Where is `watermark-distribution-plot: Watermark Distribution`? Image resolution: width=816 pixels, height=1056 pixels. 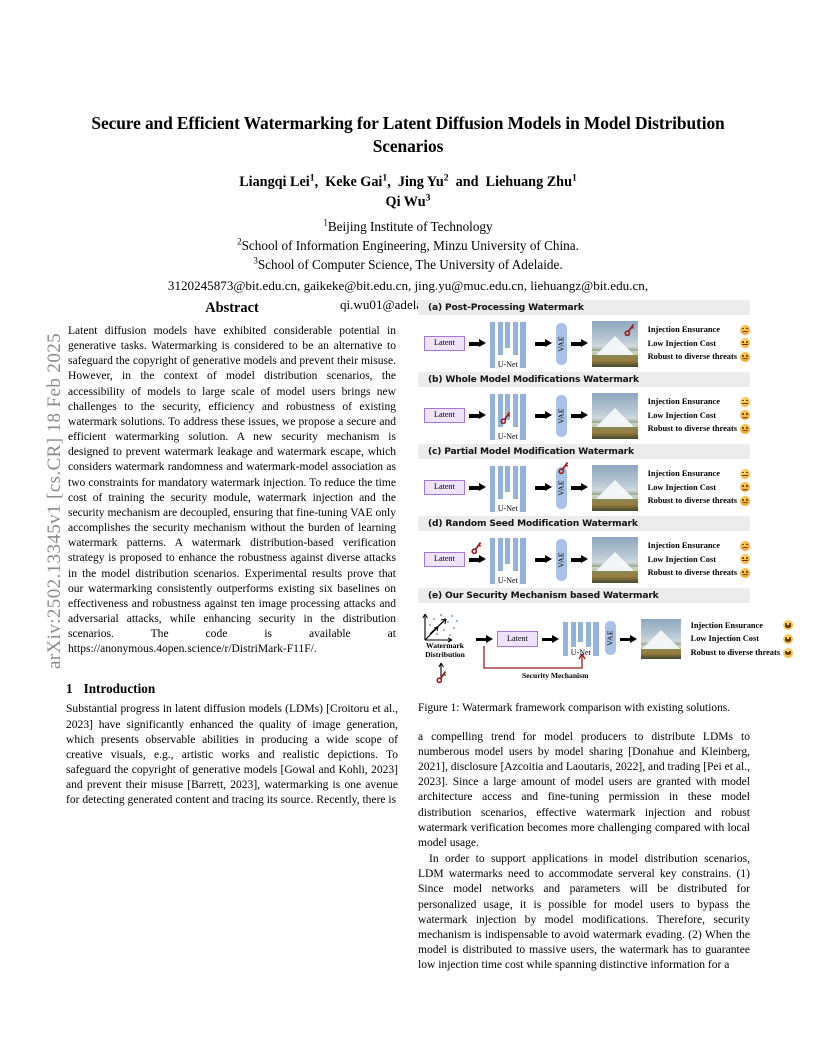
watermark-distribution-plot: Watermark Distribution is located at coordinates (445, 646).